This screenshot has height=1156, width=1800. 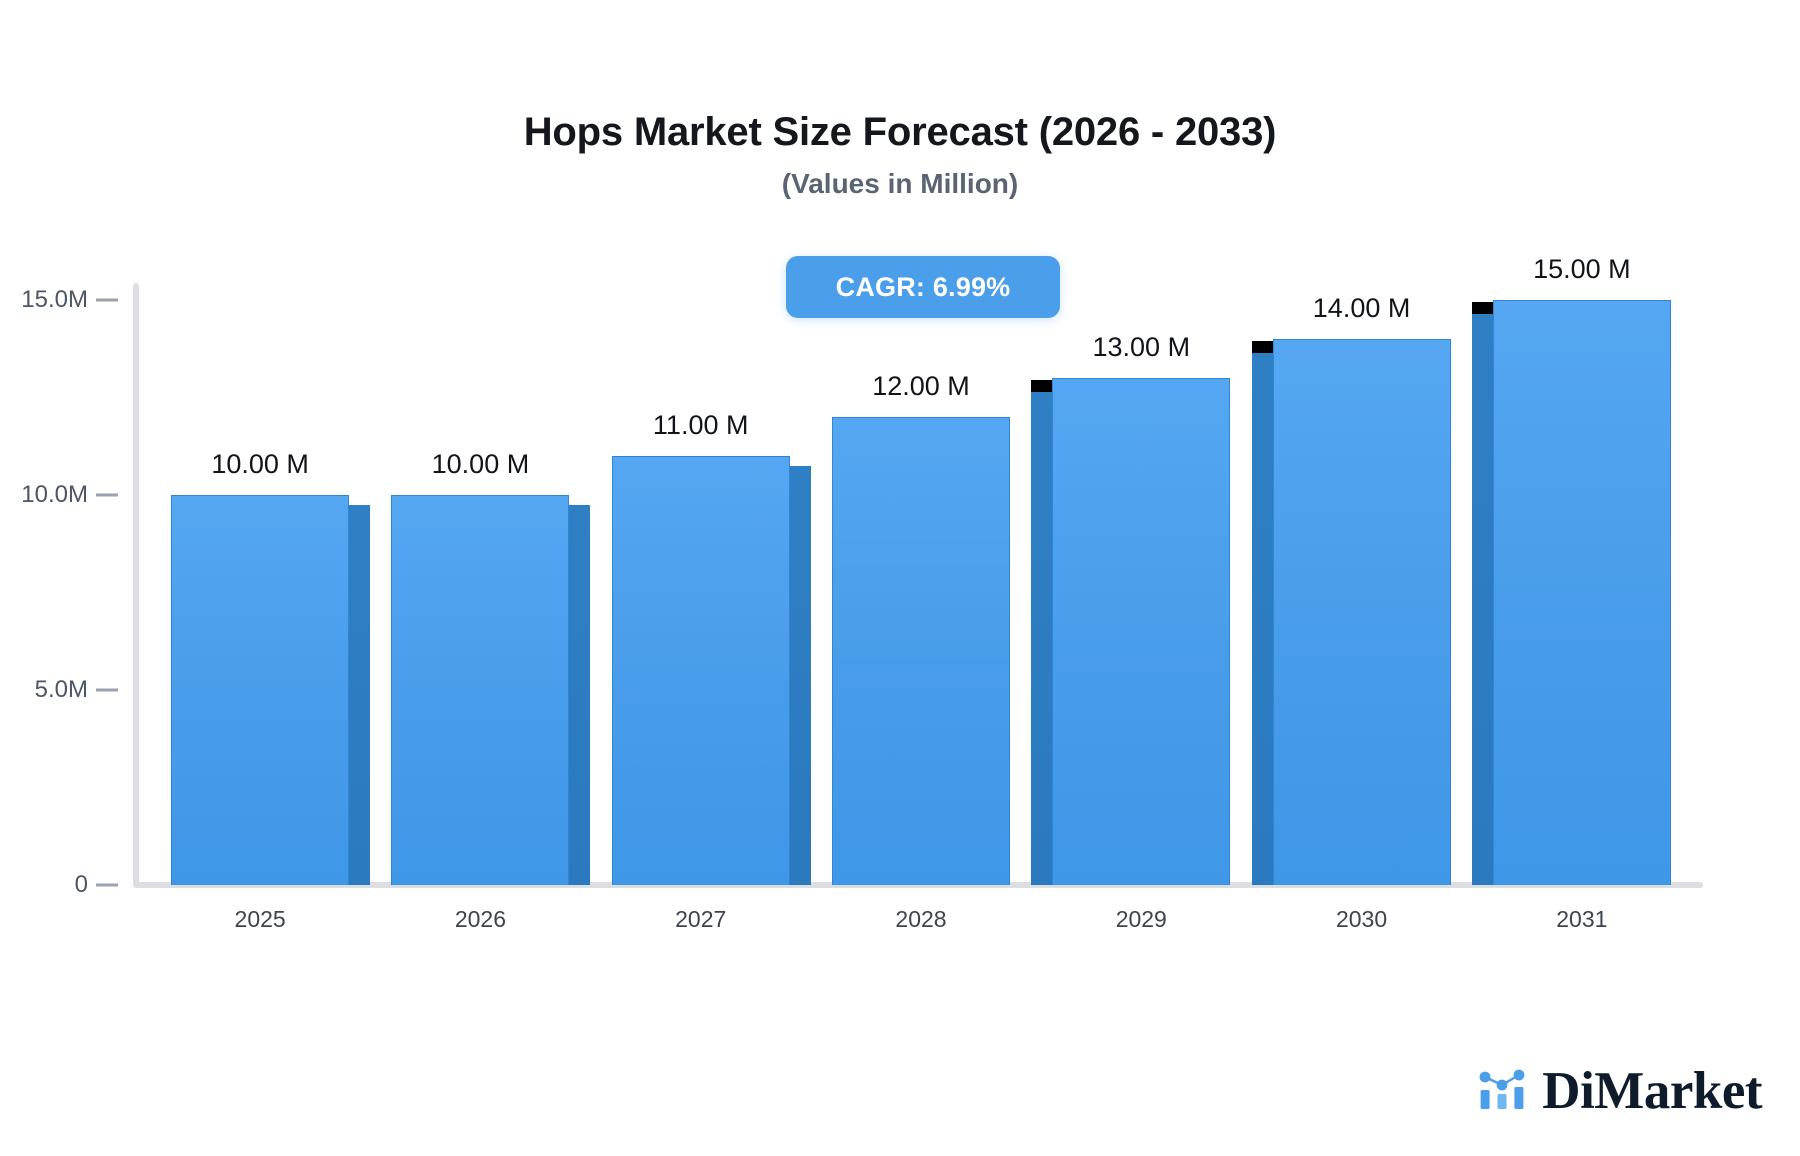 What do you see at coordinates (1652, 1091) in the screenshot?
I see `logo-text: DiMarket` at bounding box center [1652, 1091].